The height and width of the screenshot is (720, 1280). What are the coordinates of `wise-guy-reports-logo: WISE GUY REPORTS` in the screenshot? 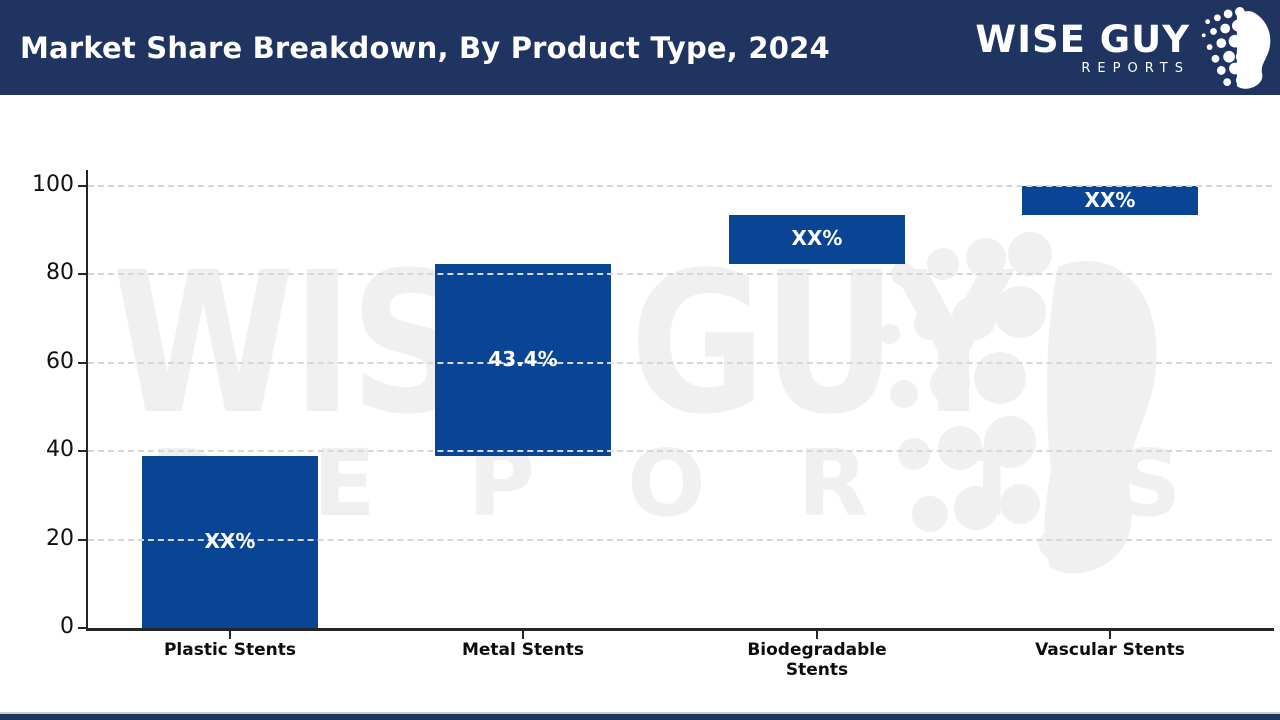 It's located at (1127, 48).